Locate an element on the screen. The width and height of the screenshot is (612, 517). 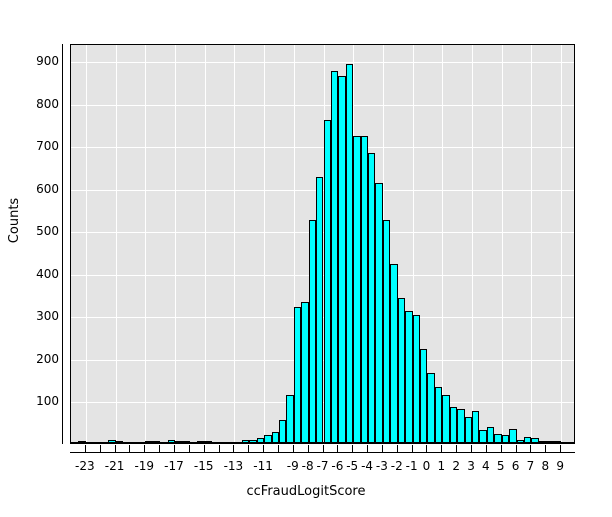
x-axis-tick-label: -6 is located at coordinates (337, 466).